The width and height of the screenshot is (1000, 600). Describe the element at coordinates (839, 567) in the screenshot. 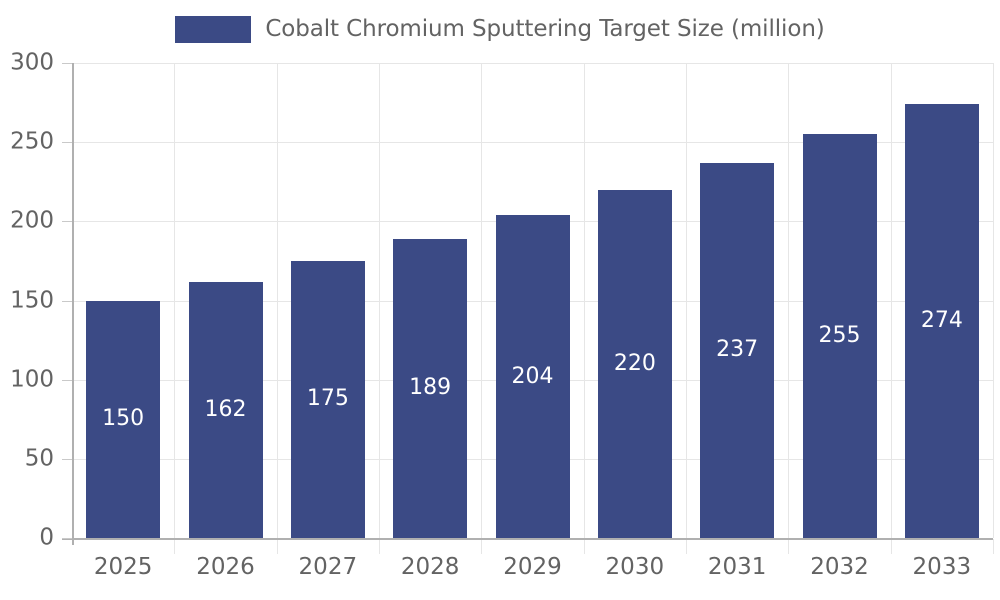

I see `x-axis-tick-label: 2032` at that location.